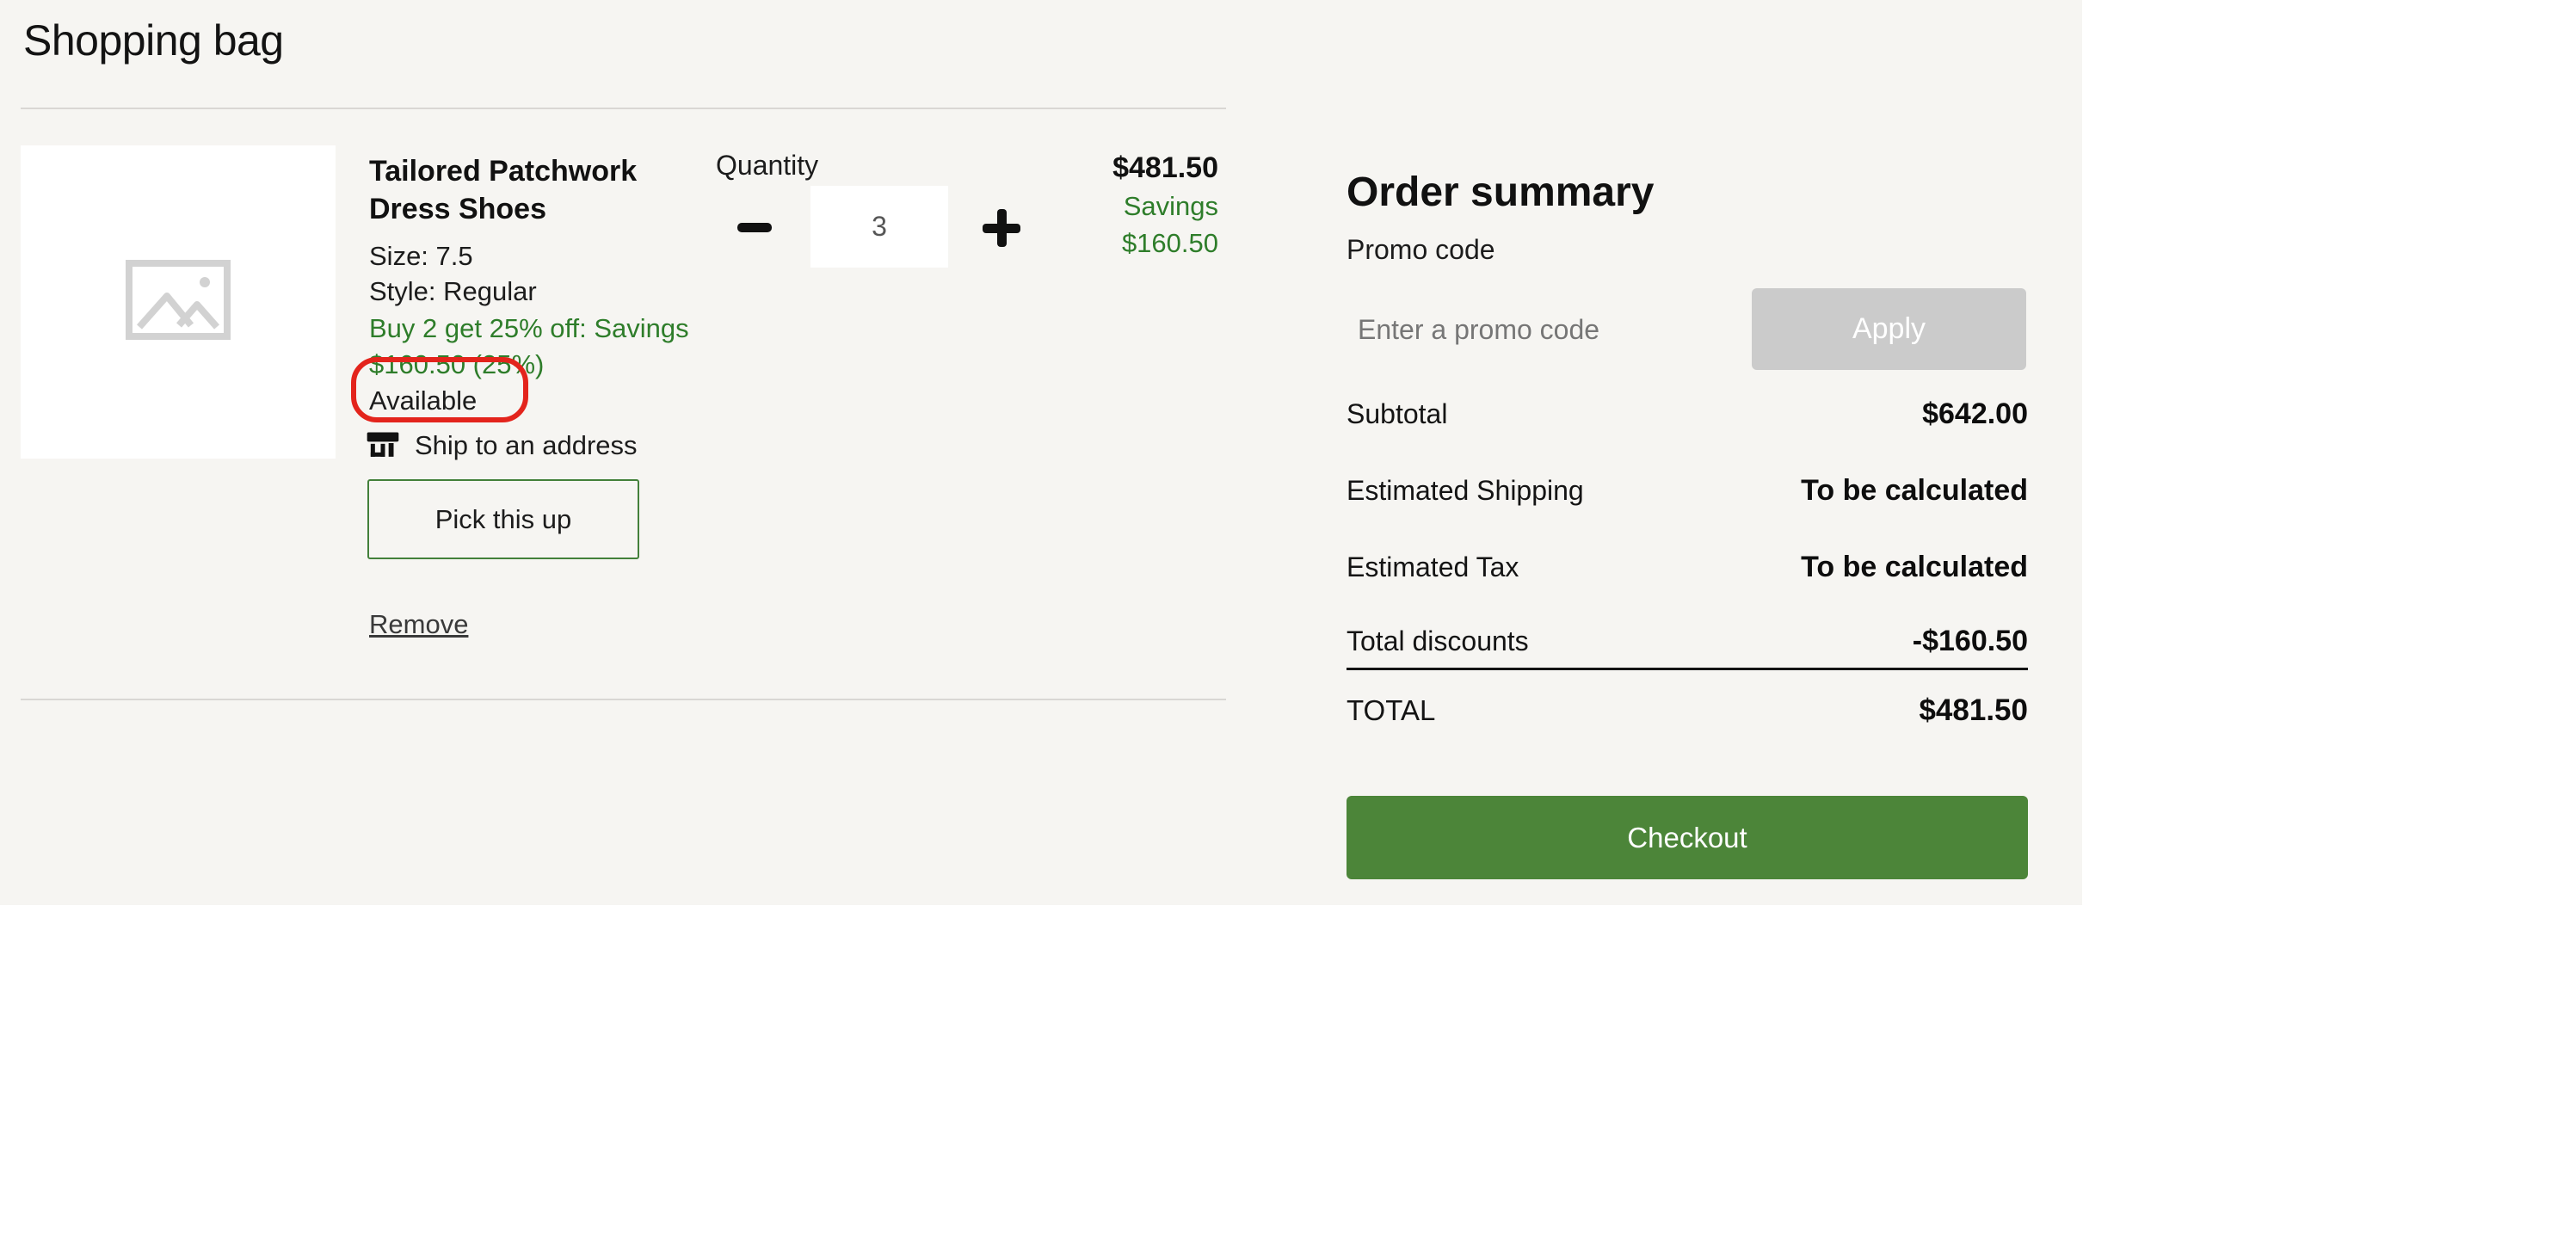  What do you see at coordinates (1545, 330) in the screenshot?
I see `promo-code-input` at bounding box center [1545, 330].